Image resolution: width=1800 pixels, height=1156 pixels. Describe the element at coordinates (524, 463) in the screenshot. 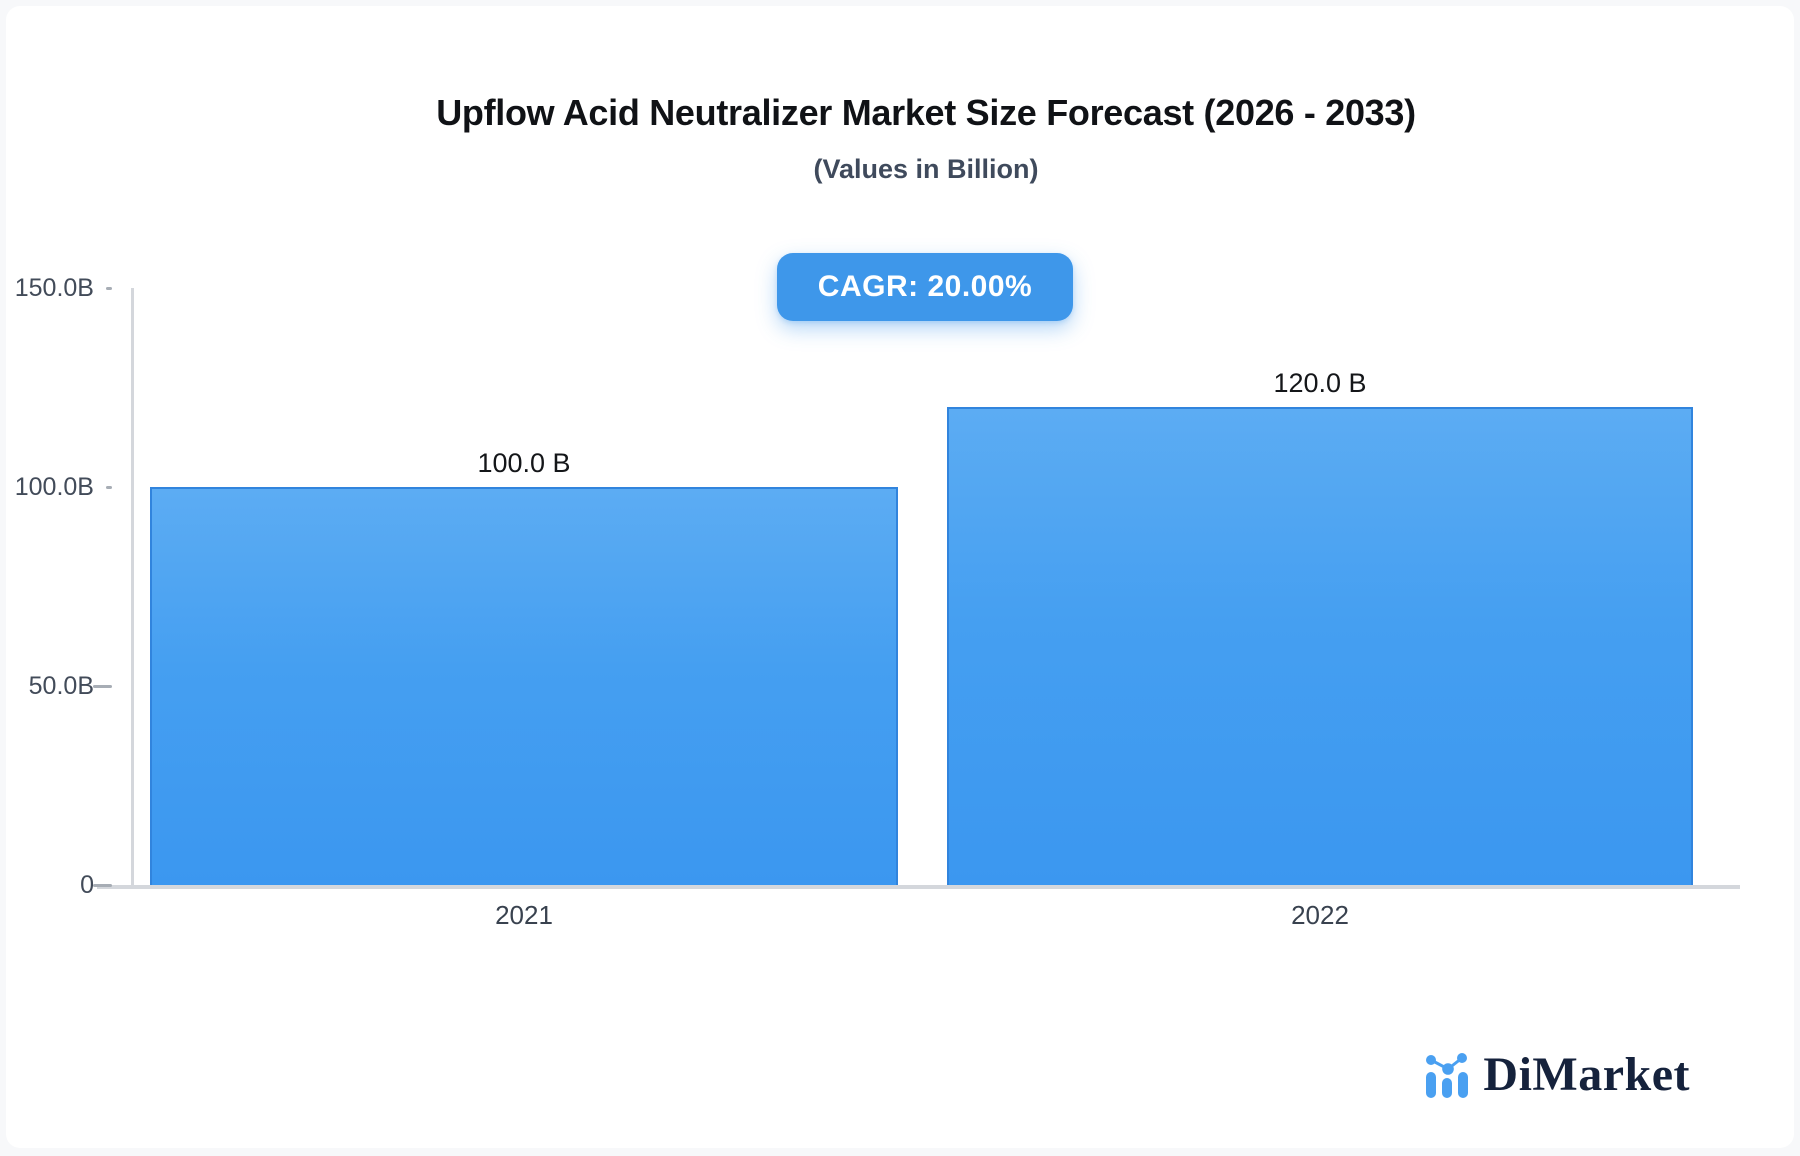

I see `bar-value-label: 100.0 B` at that location.